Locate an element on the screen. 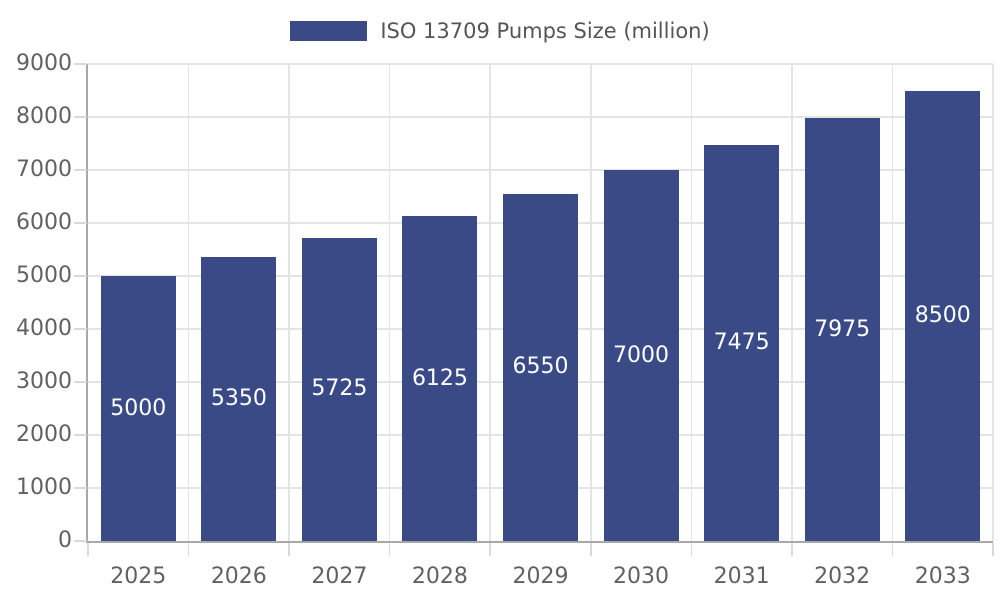 The width and height of the screenshot is (1000, 600). bar-value-label: 7975 is located at coordinates (842, 329).